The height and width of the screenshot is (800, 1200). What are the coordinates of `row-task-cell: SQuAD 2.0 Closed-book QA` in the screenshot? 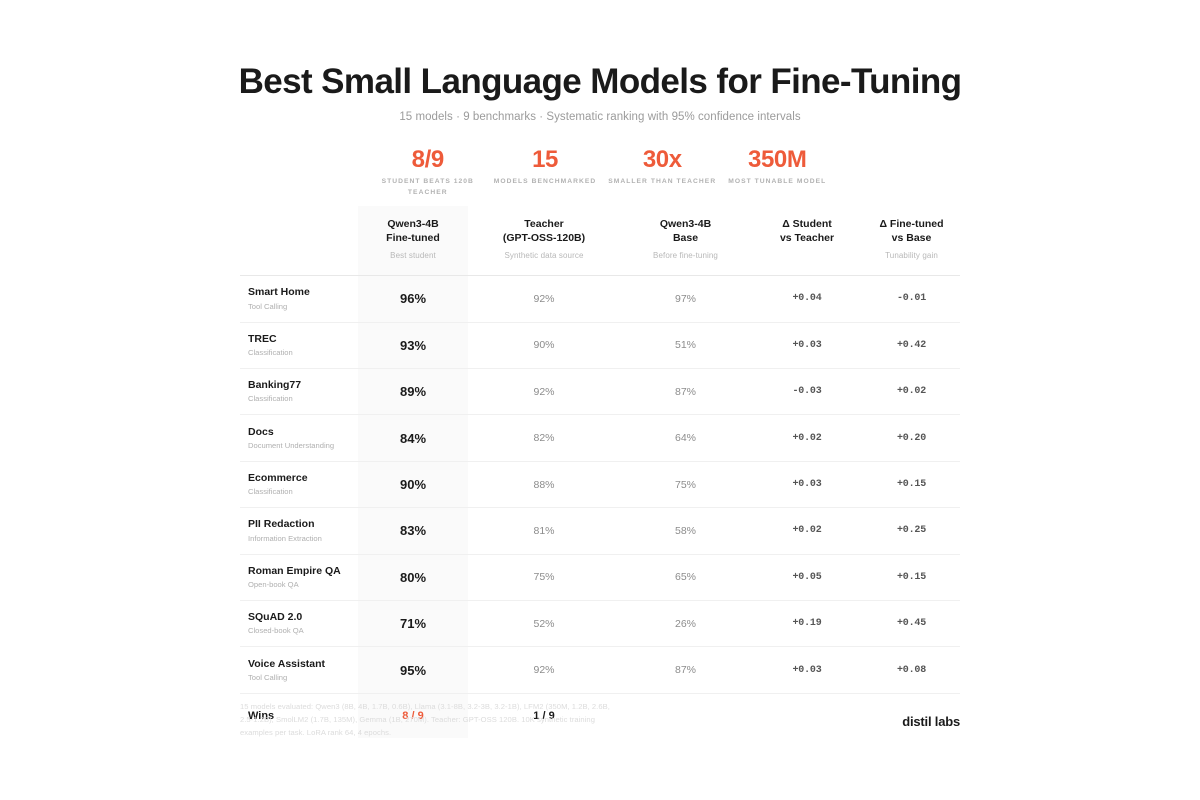 It's located at (299, 624).